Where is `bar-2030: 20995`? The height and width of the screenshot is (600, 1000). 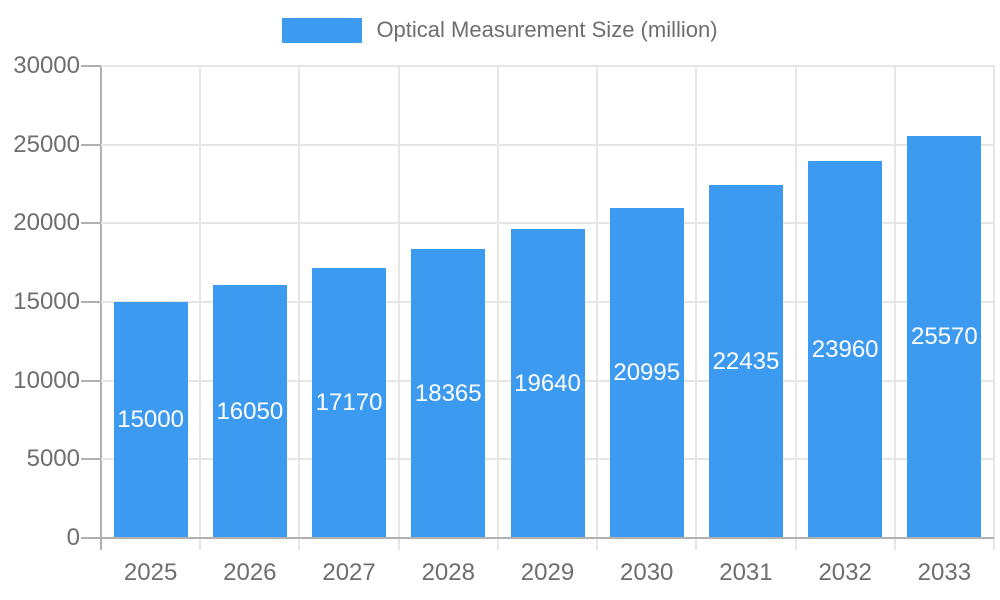 bar-2030: 20995 is located at coordinates (646, 372).